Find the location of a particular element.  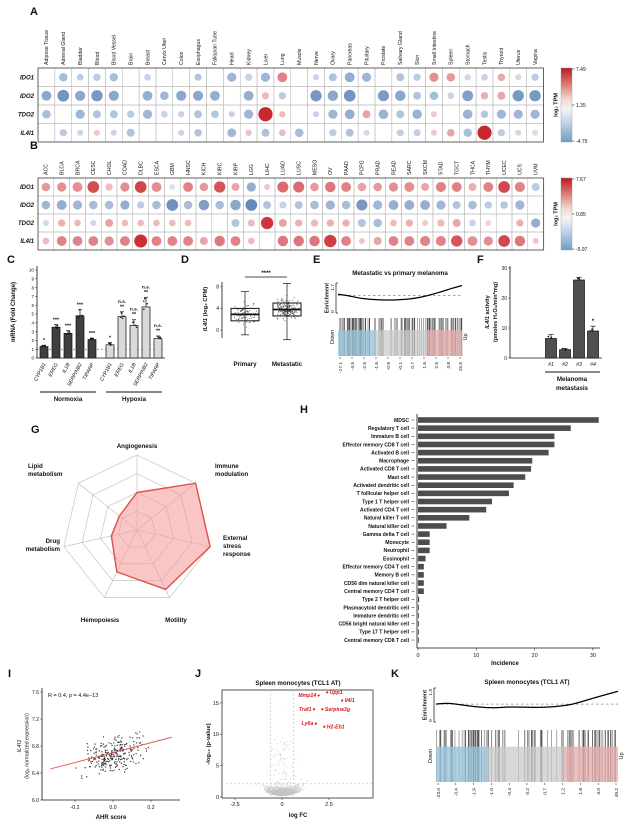

svg-text: Type 1 T helper cell is located at coordinates (385, 502).